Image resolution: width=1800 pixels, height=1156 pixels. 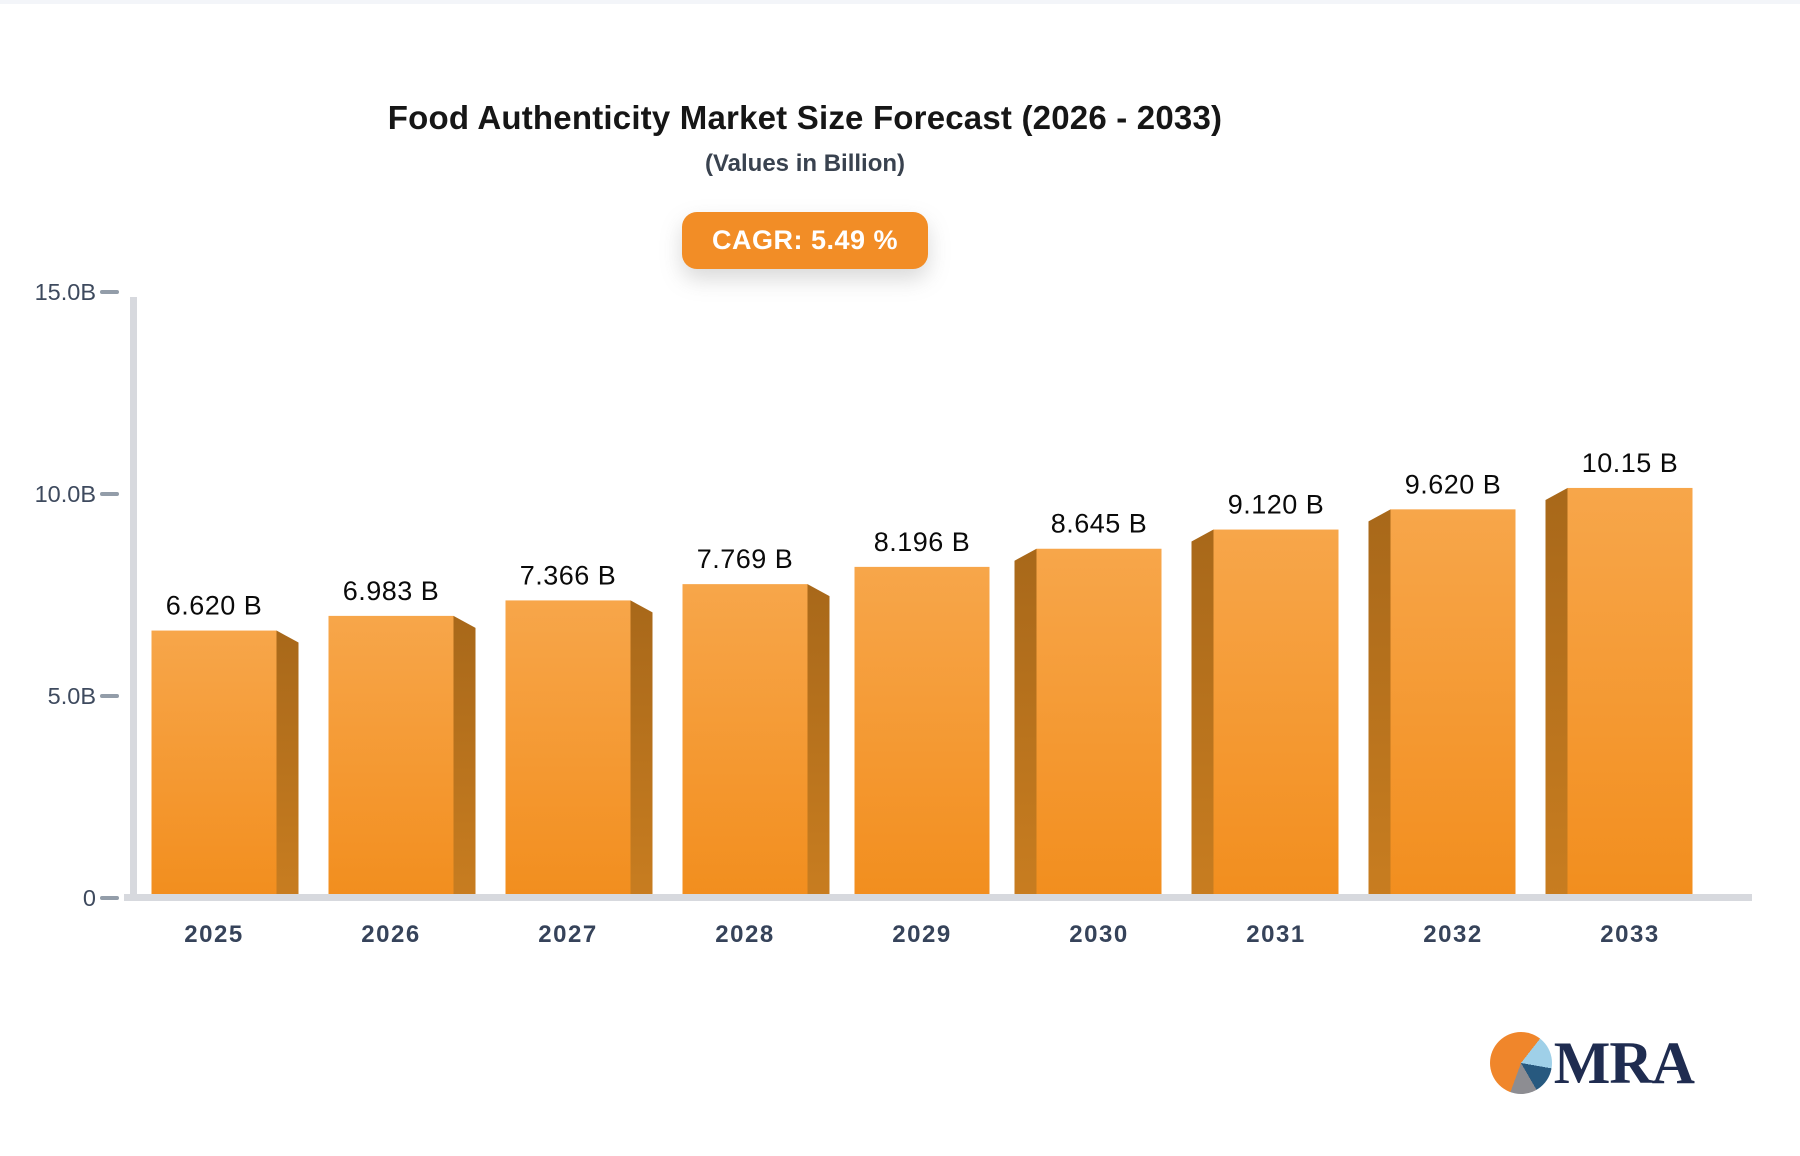 I want to click on bar-2029, so click(x=922, y=732).